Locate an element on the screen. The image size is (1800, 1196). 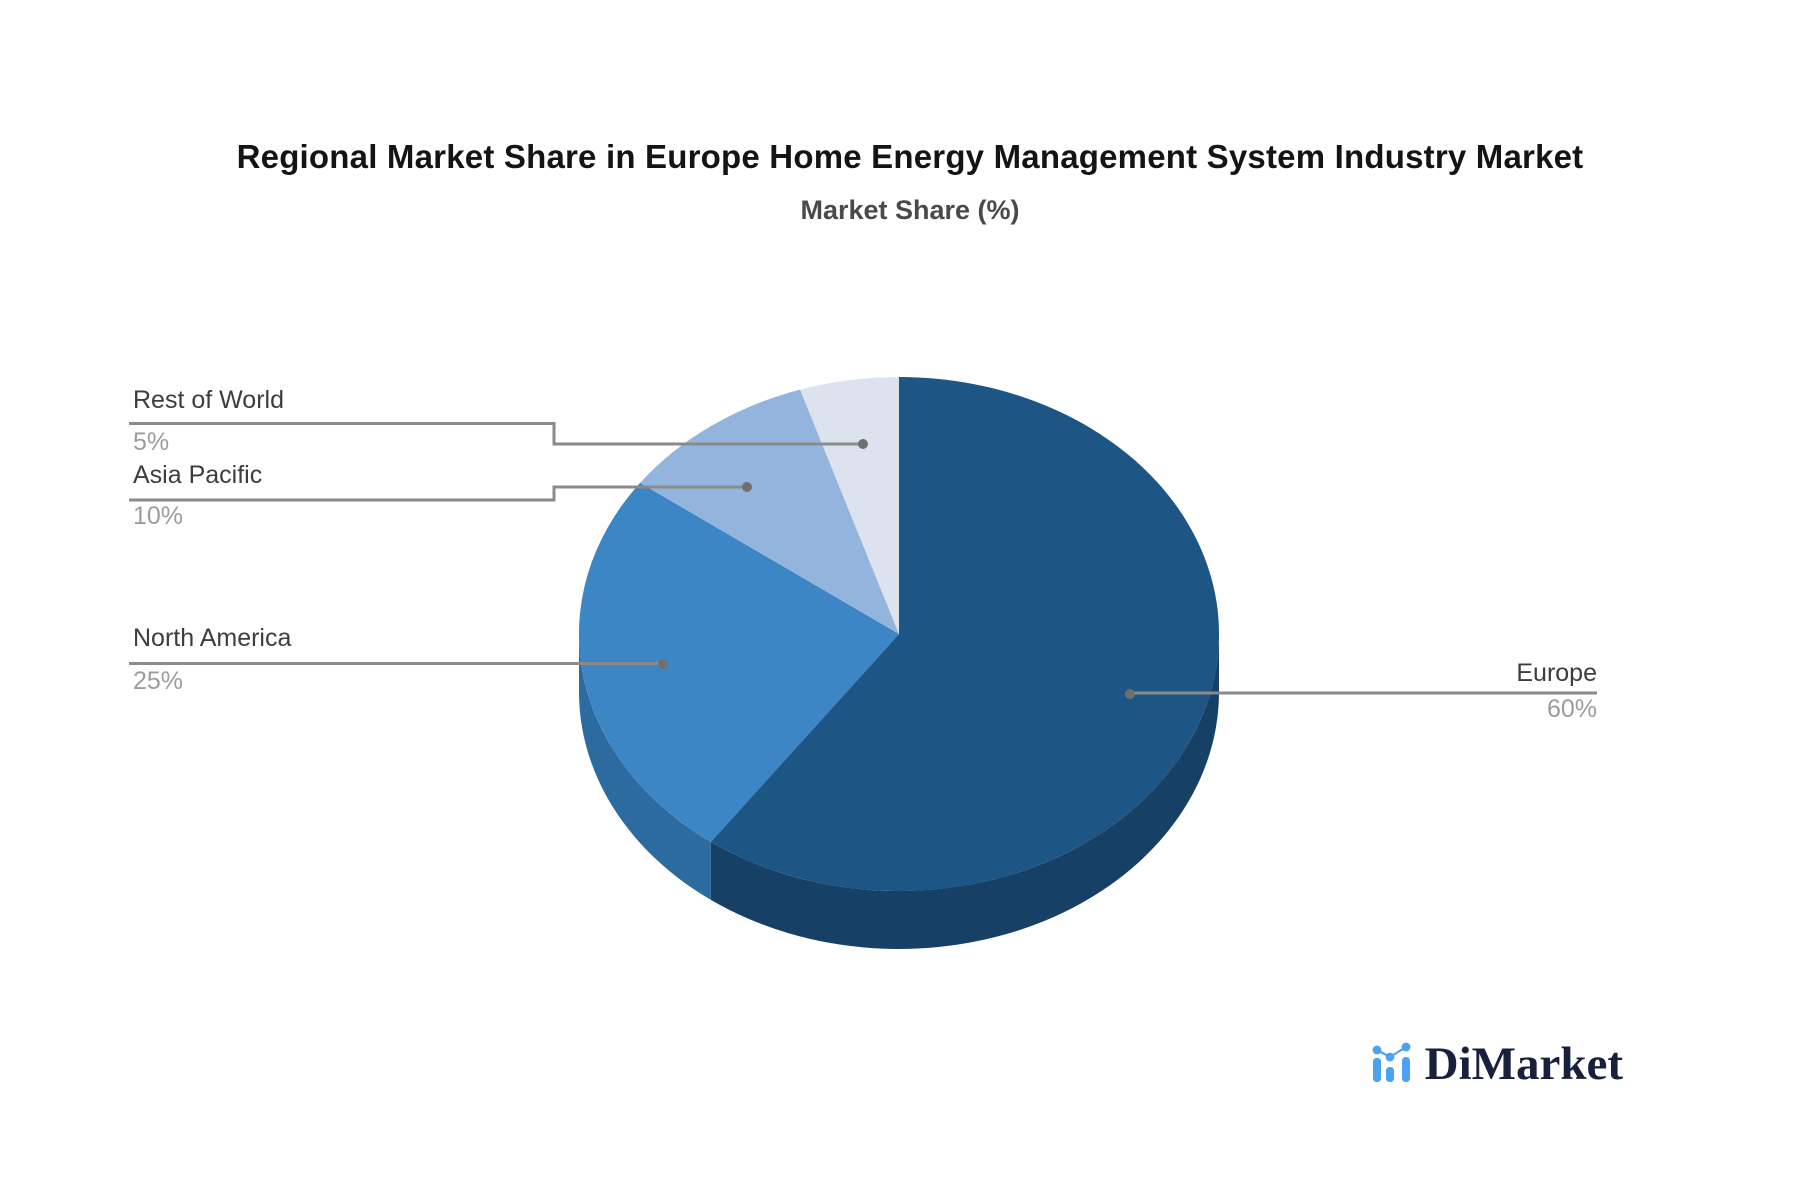
slice-label-north-america: North America is located at coordinates (212, 638).